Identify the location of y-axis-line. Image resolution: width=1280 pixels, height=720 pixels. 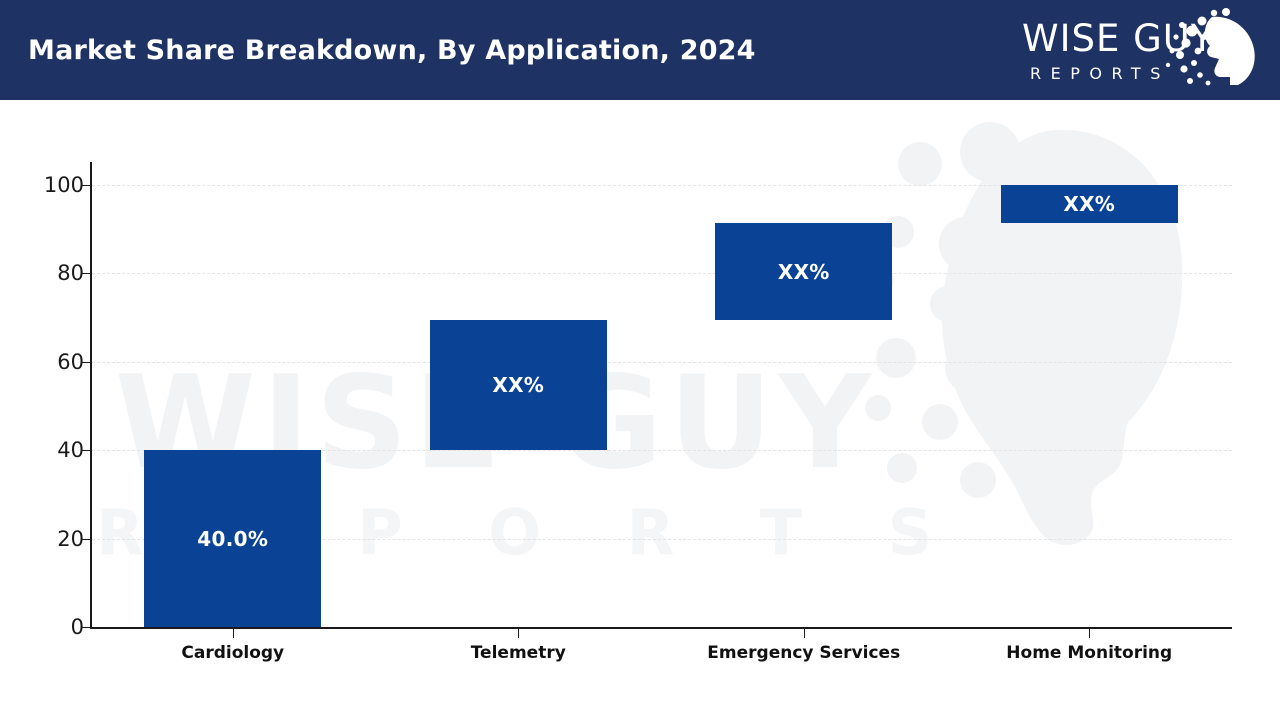
(91, 394).